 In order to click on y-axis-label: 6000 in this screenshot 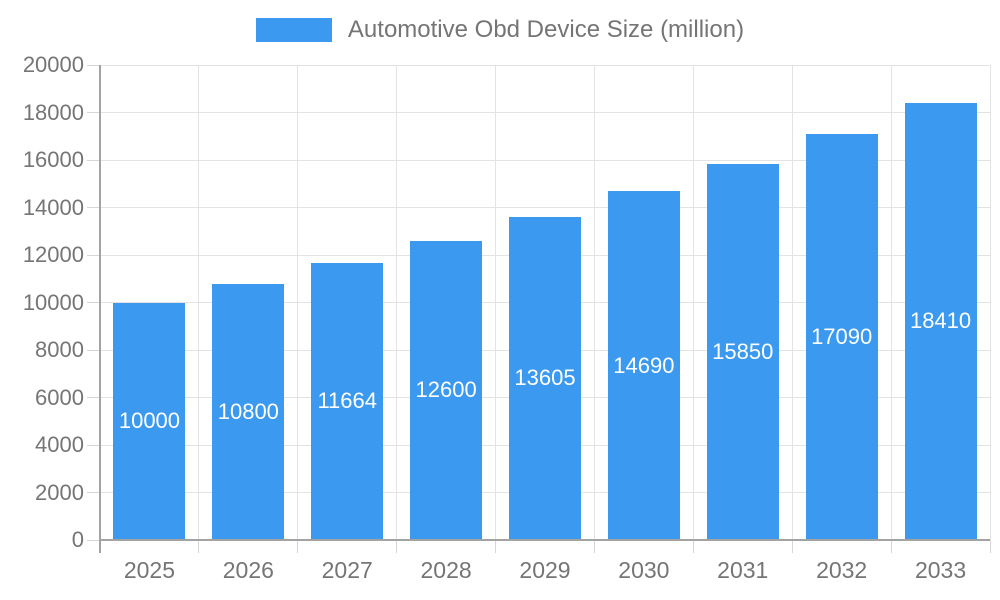, I will do `click(59, 397)`.